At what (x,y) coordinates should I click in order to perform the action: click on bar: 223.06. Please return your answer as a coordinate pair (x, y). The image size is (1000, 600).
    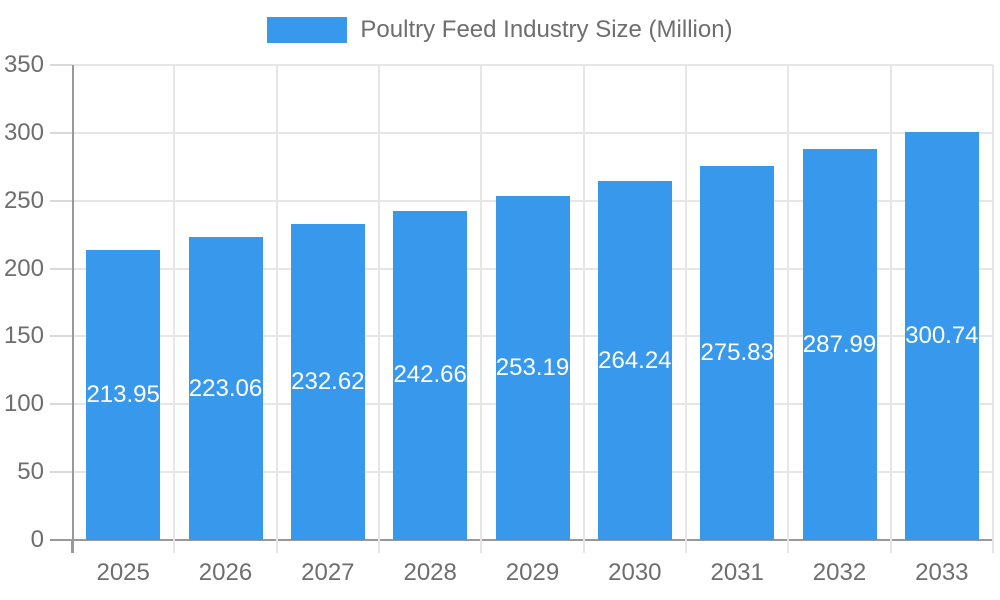
    Looking at the image, I should click on (225, 388).